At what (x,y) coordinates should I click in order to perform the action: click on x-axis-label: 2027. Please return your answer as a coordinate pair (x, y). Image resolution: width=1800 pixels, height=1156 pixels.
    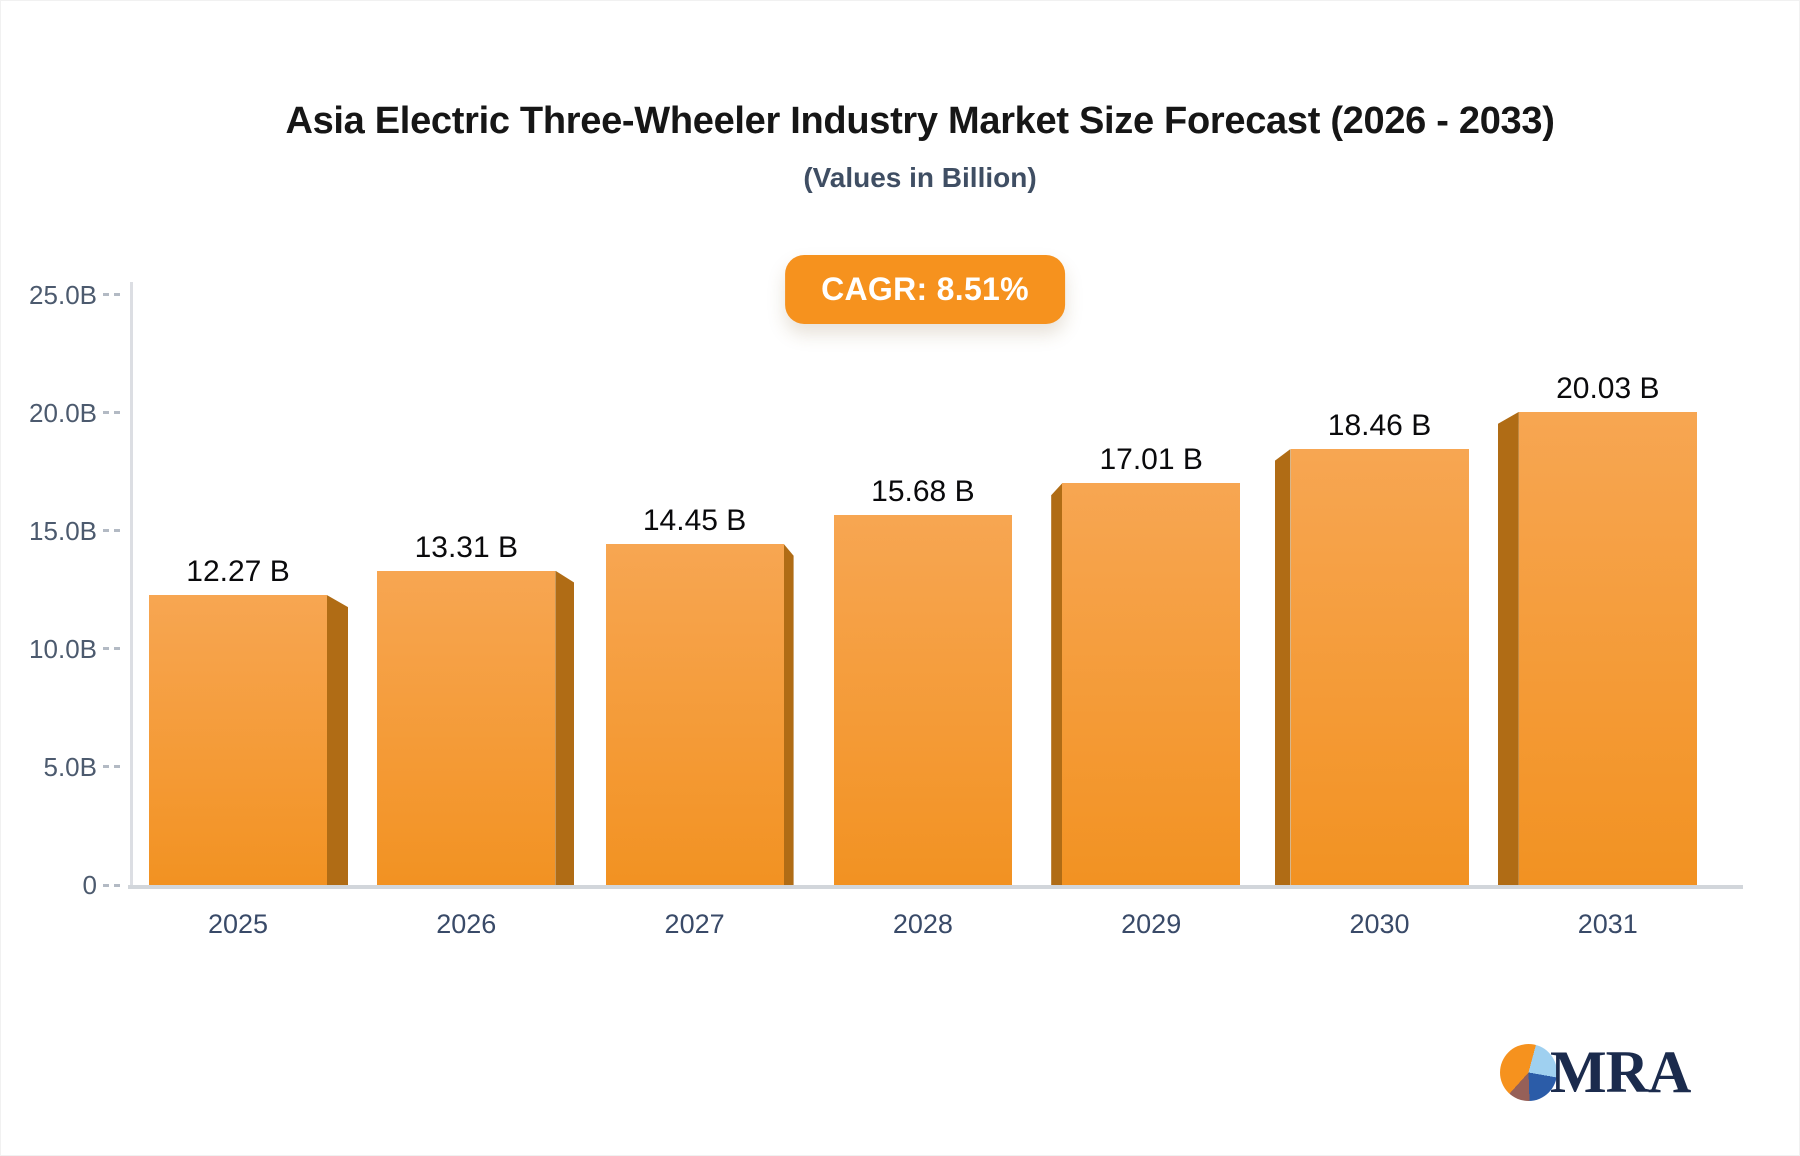
    Looking at the image, I should click on (694, 924).